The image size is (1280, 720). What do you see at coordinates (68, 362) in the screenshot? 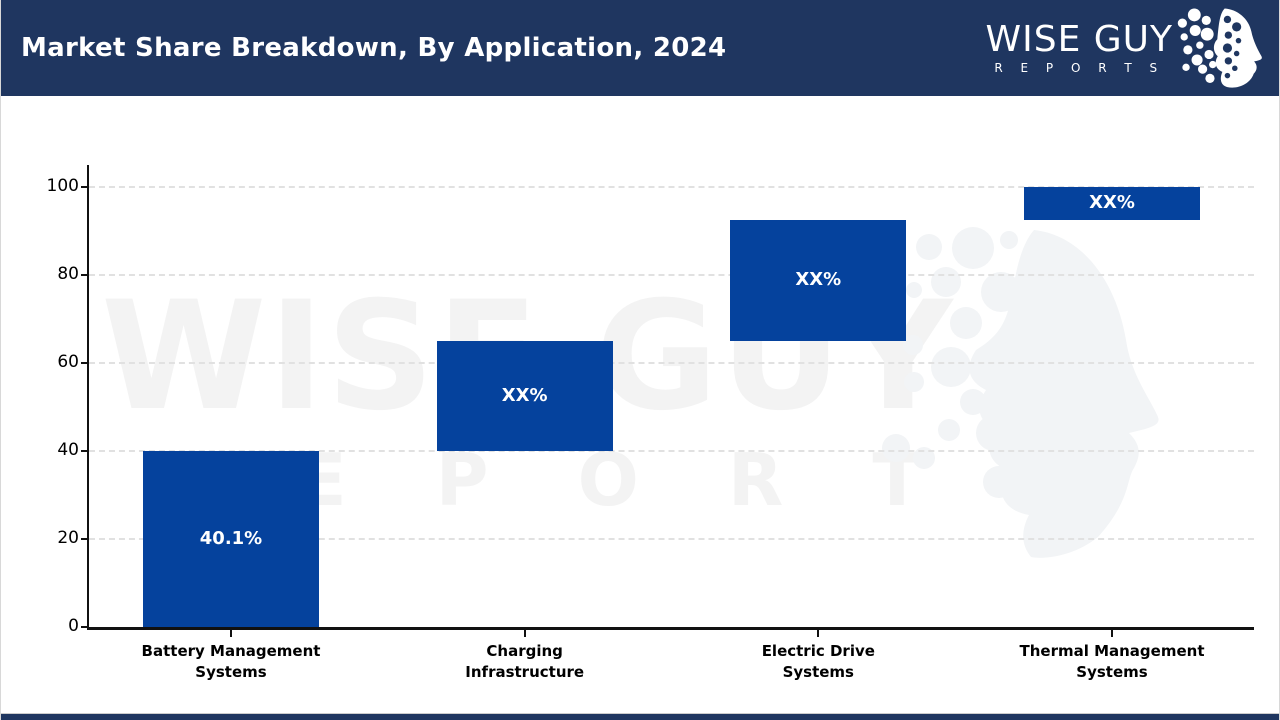
I see `y-tick-label: 60` at bounding box center [68, 362].